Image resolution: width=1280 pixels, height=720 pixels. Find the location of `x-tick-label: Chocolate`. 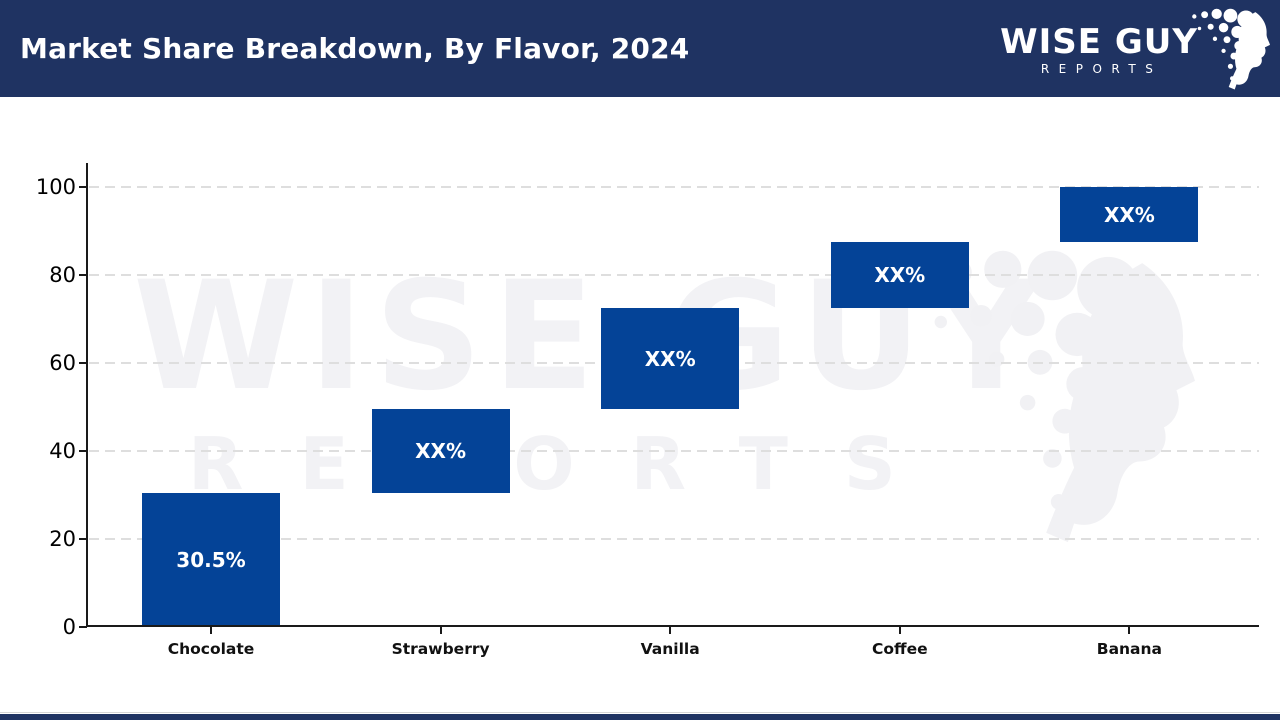

x-tick-label: Chocolate is located at coordinates (211, 649).